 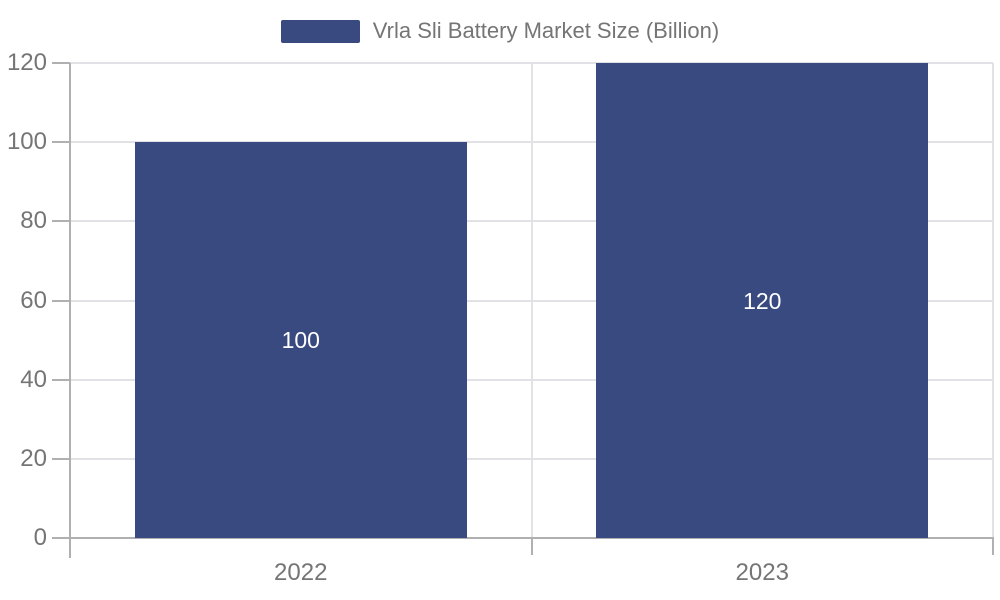 I want to click on bar-value-label: 120, so click(x=762, y=300).